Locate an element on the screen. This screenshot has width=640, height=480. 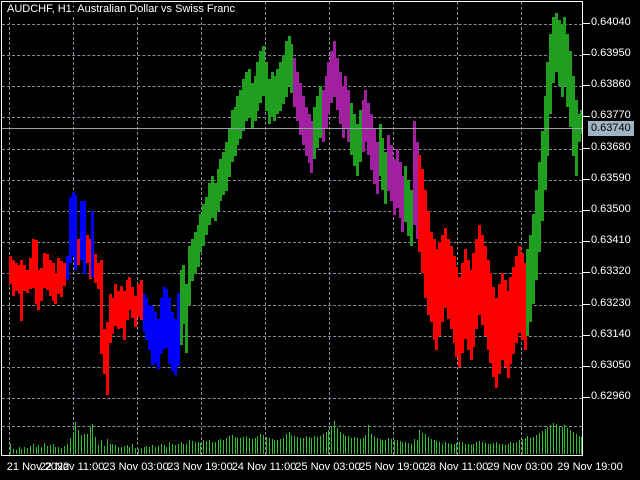
time-axis-label: 29 Nov 19:00 is located at coordinates (590, 467).